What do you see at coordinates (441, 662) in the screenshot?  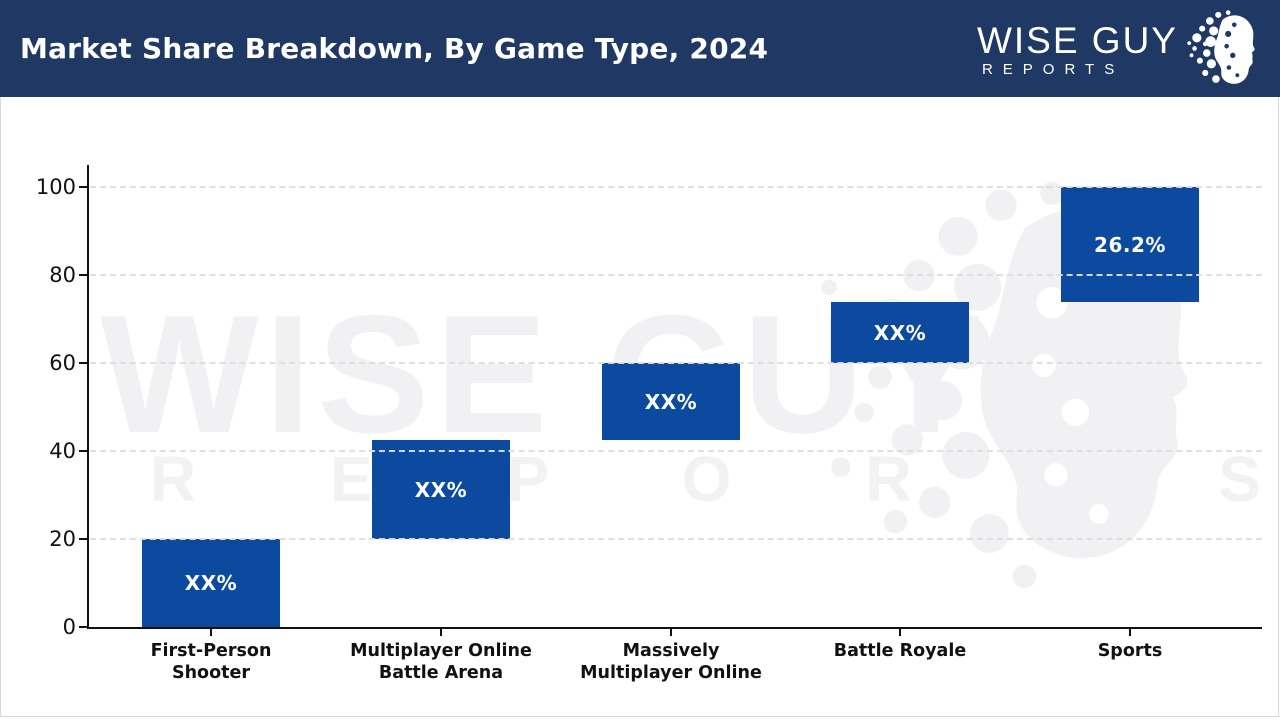 I see `category-label-2: Multiplayer Online Battle Arena` at bounding box center [441, 662].